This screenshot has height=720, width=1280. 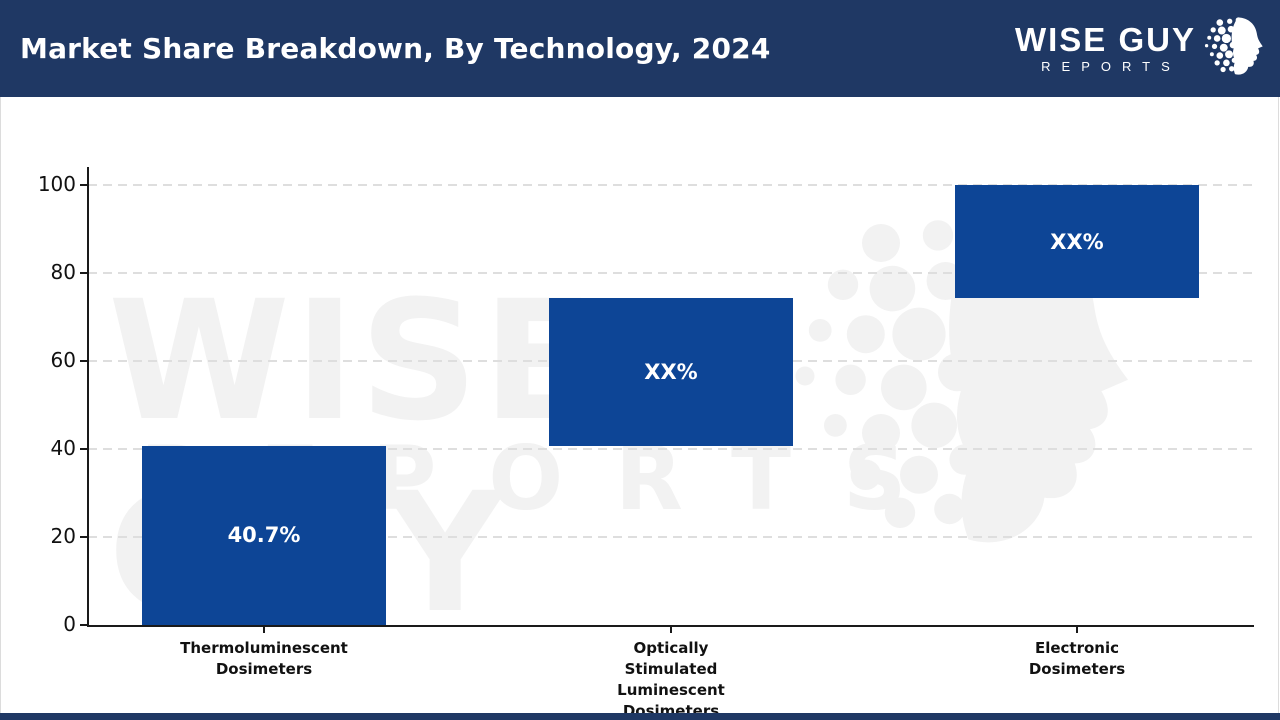 I want to click on footer-bar, so click(x=640, y=716).